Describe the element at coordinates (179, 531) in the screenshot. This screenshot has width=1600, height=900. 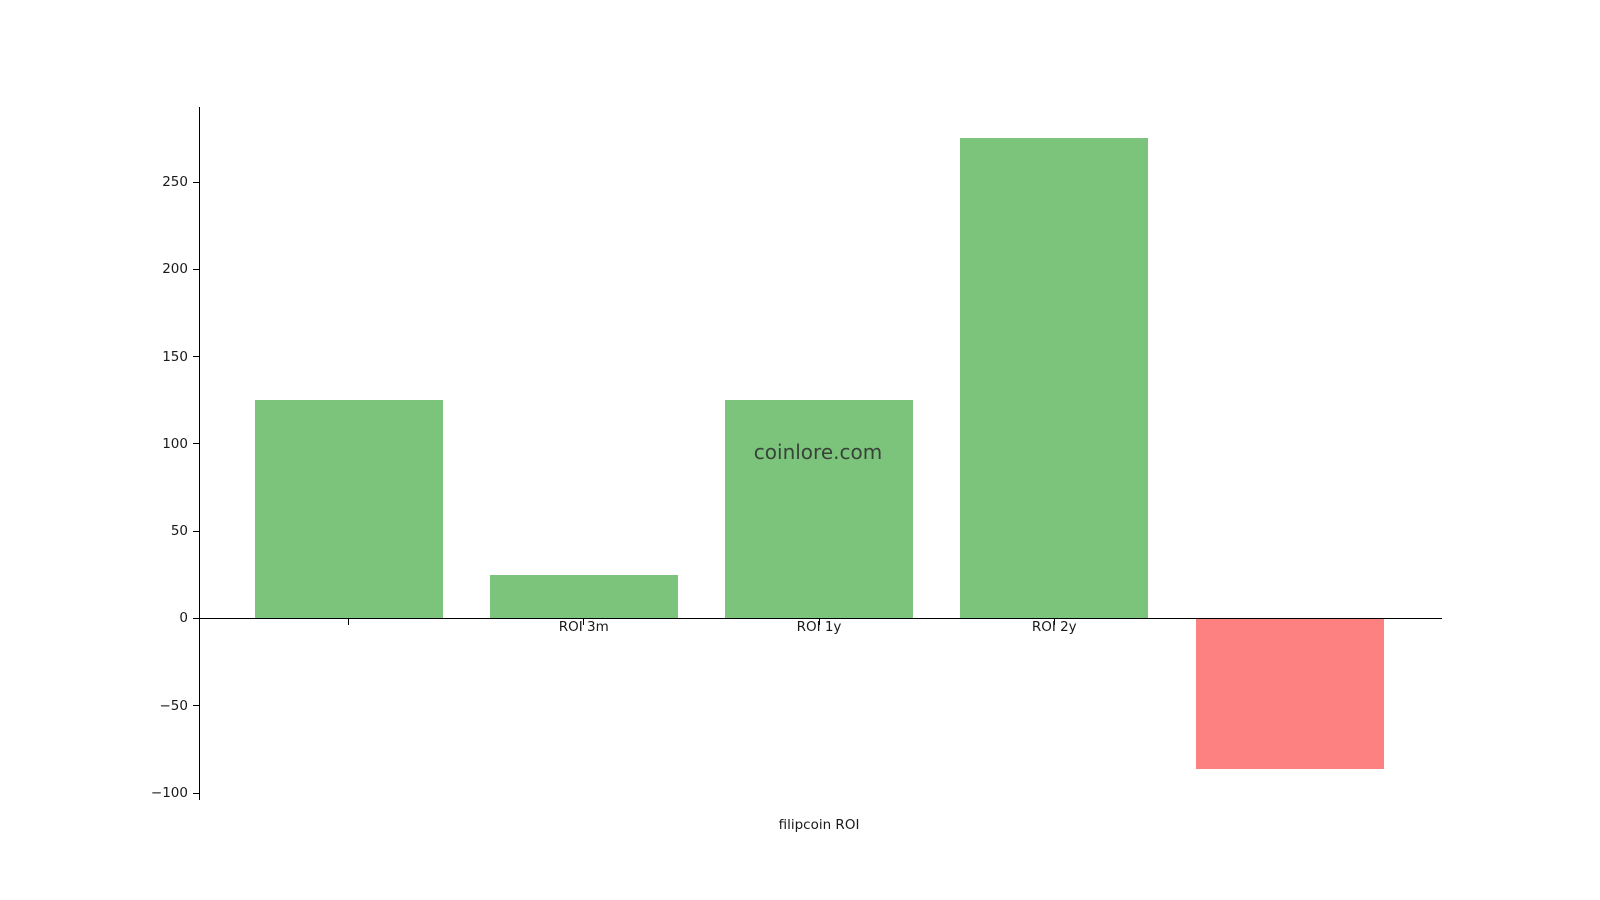
I see `y-tick-label: 50` at that location.